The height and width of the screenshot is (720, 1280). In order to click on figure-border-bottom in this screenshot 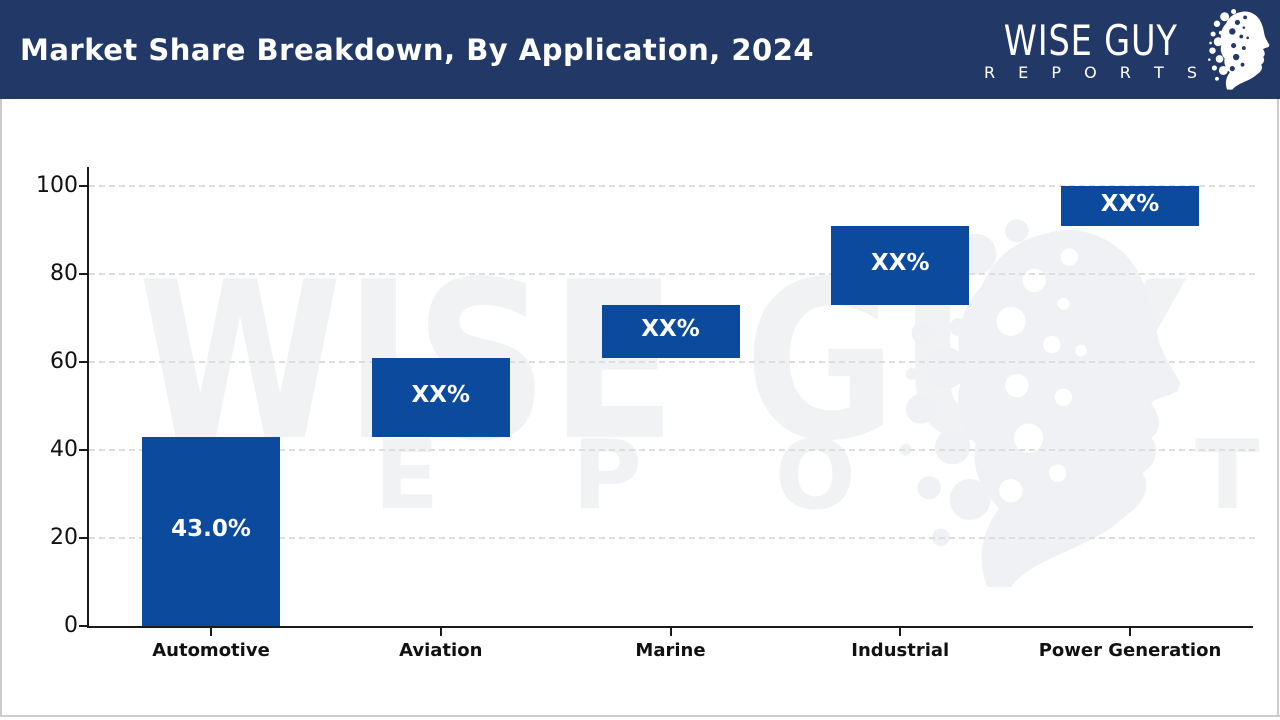, I will do `click(640, 716)`.